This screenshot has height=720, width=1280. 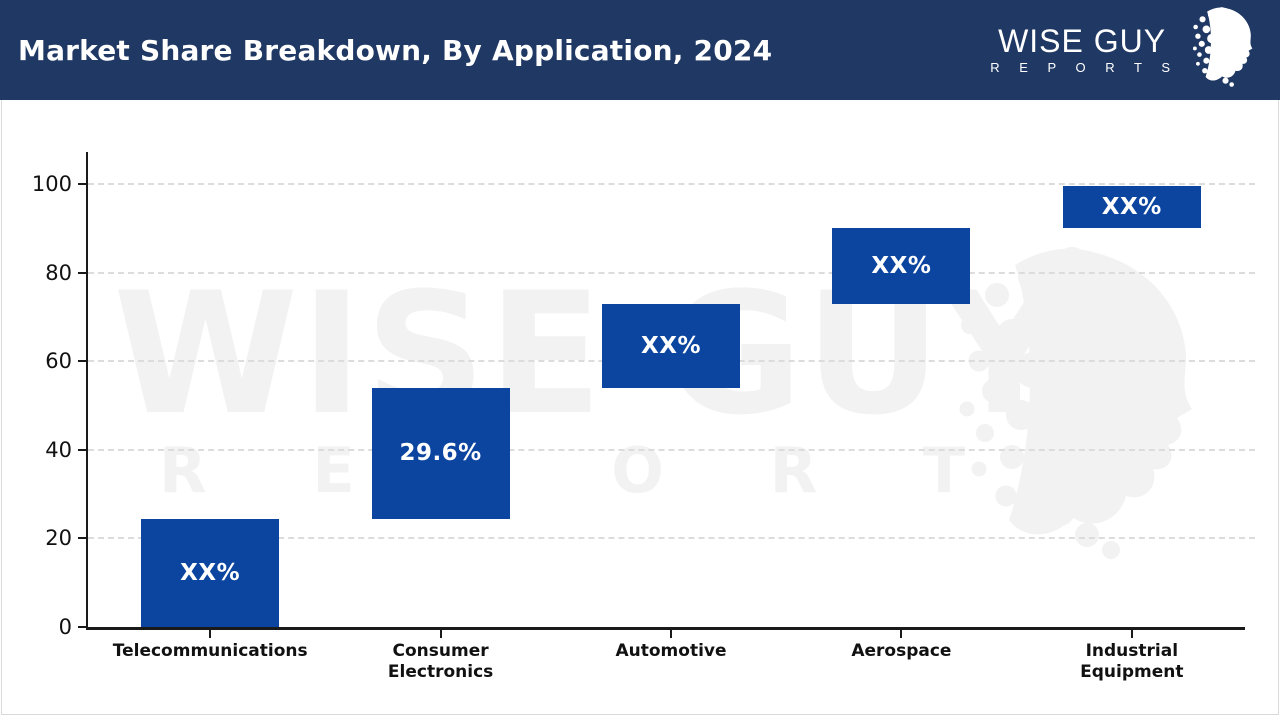 I want to click on bar-3: XX%, so click(x=671, y=345).